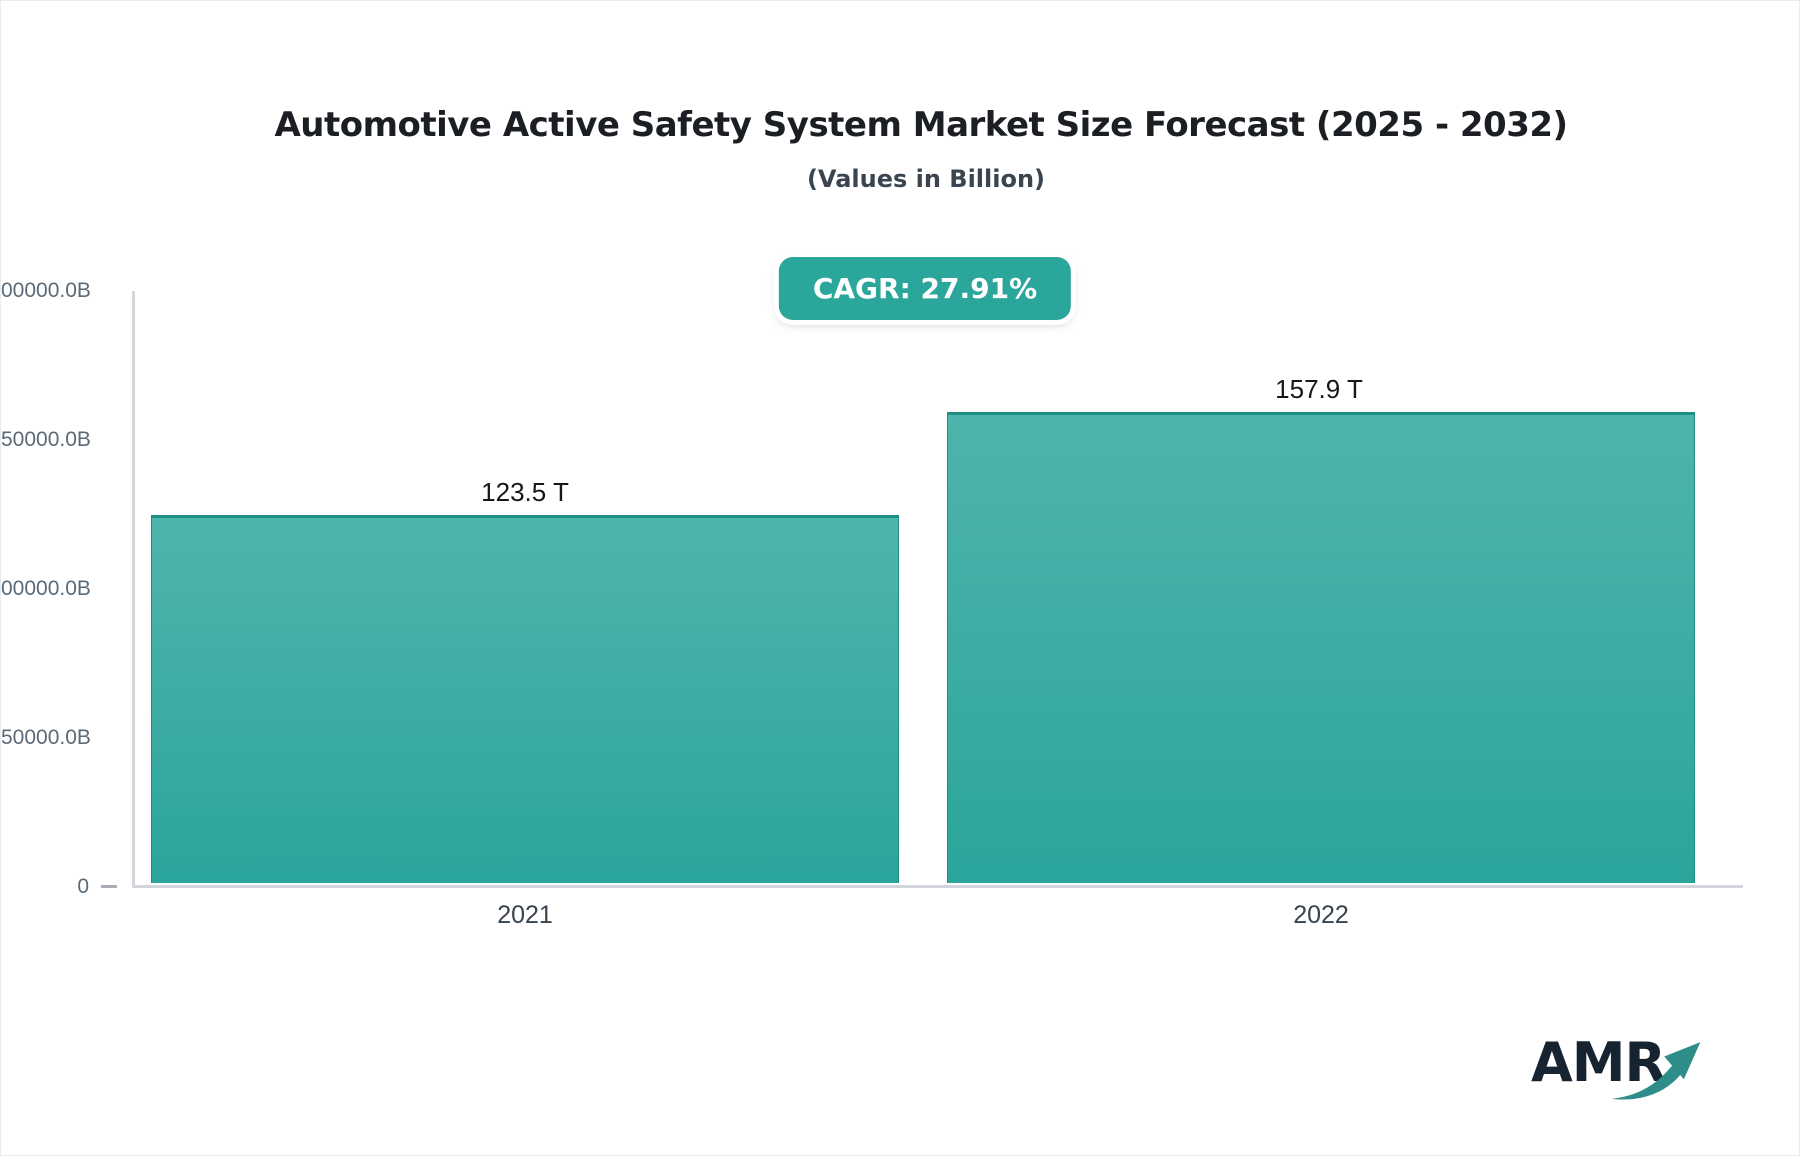 Image resolution: width=1800 pixels, height=1156 pixels. Describe the element at coordinates (926, 179) in the screenshot. I see `page-subtitle: (Values in Billion)` at that location.